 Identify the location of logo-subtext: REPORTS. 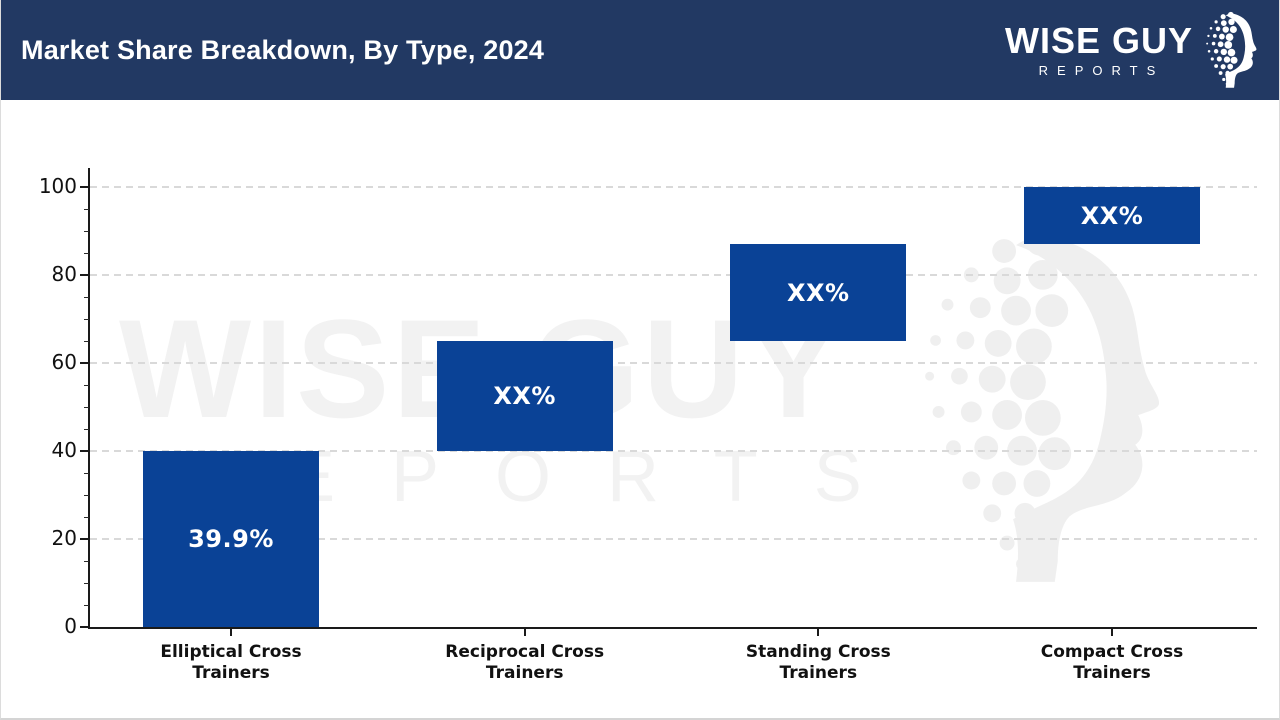
(1101, 70).